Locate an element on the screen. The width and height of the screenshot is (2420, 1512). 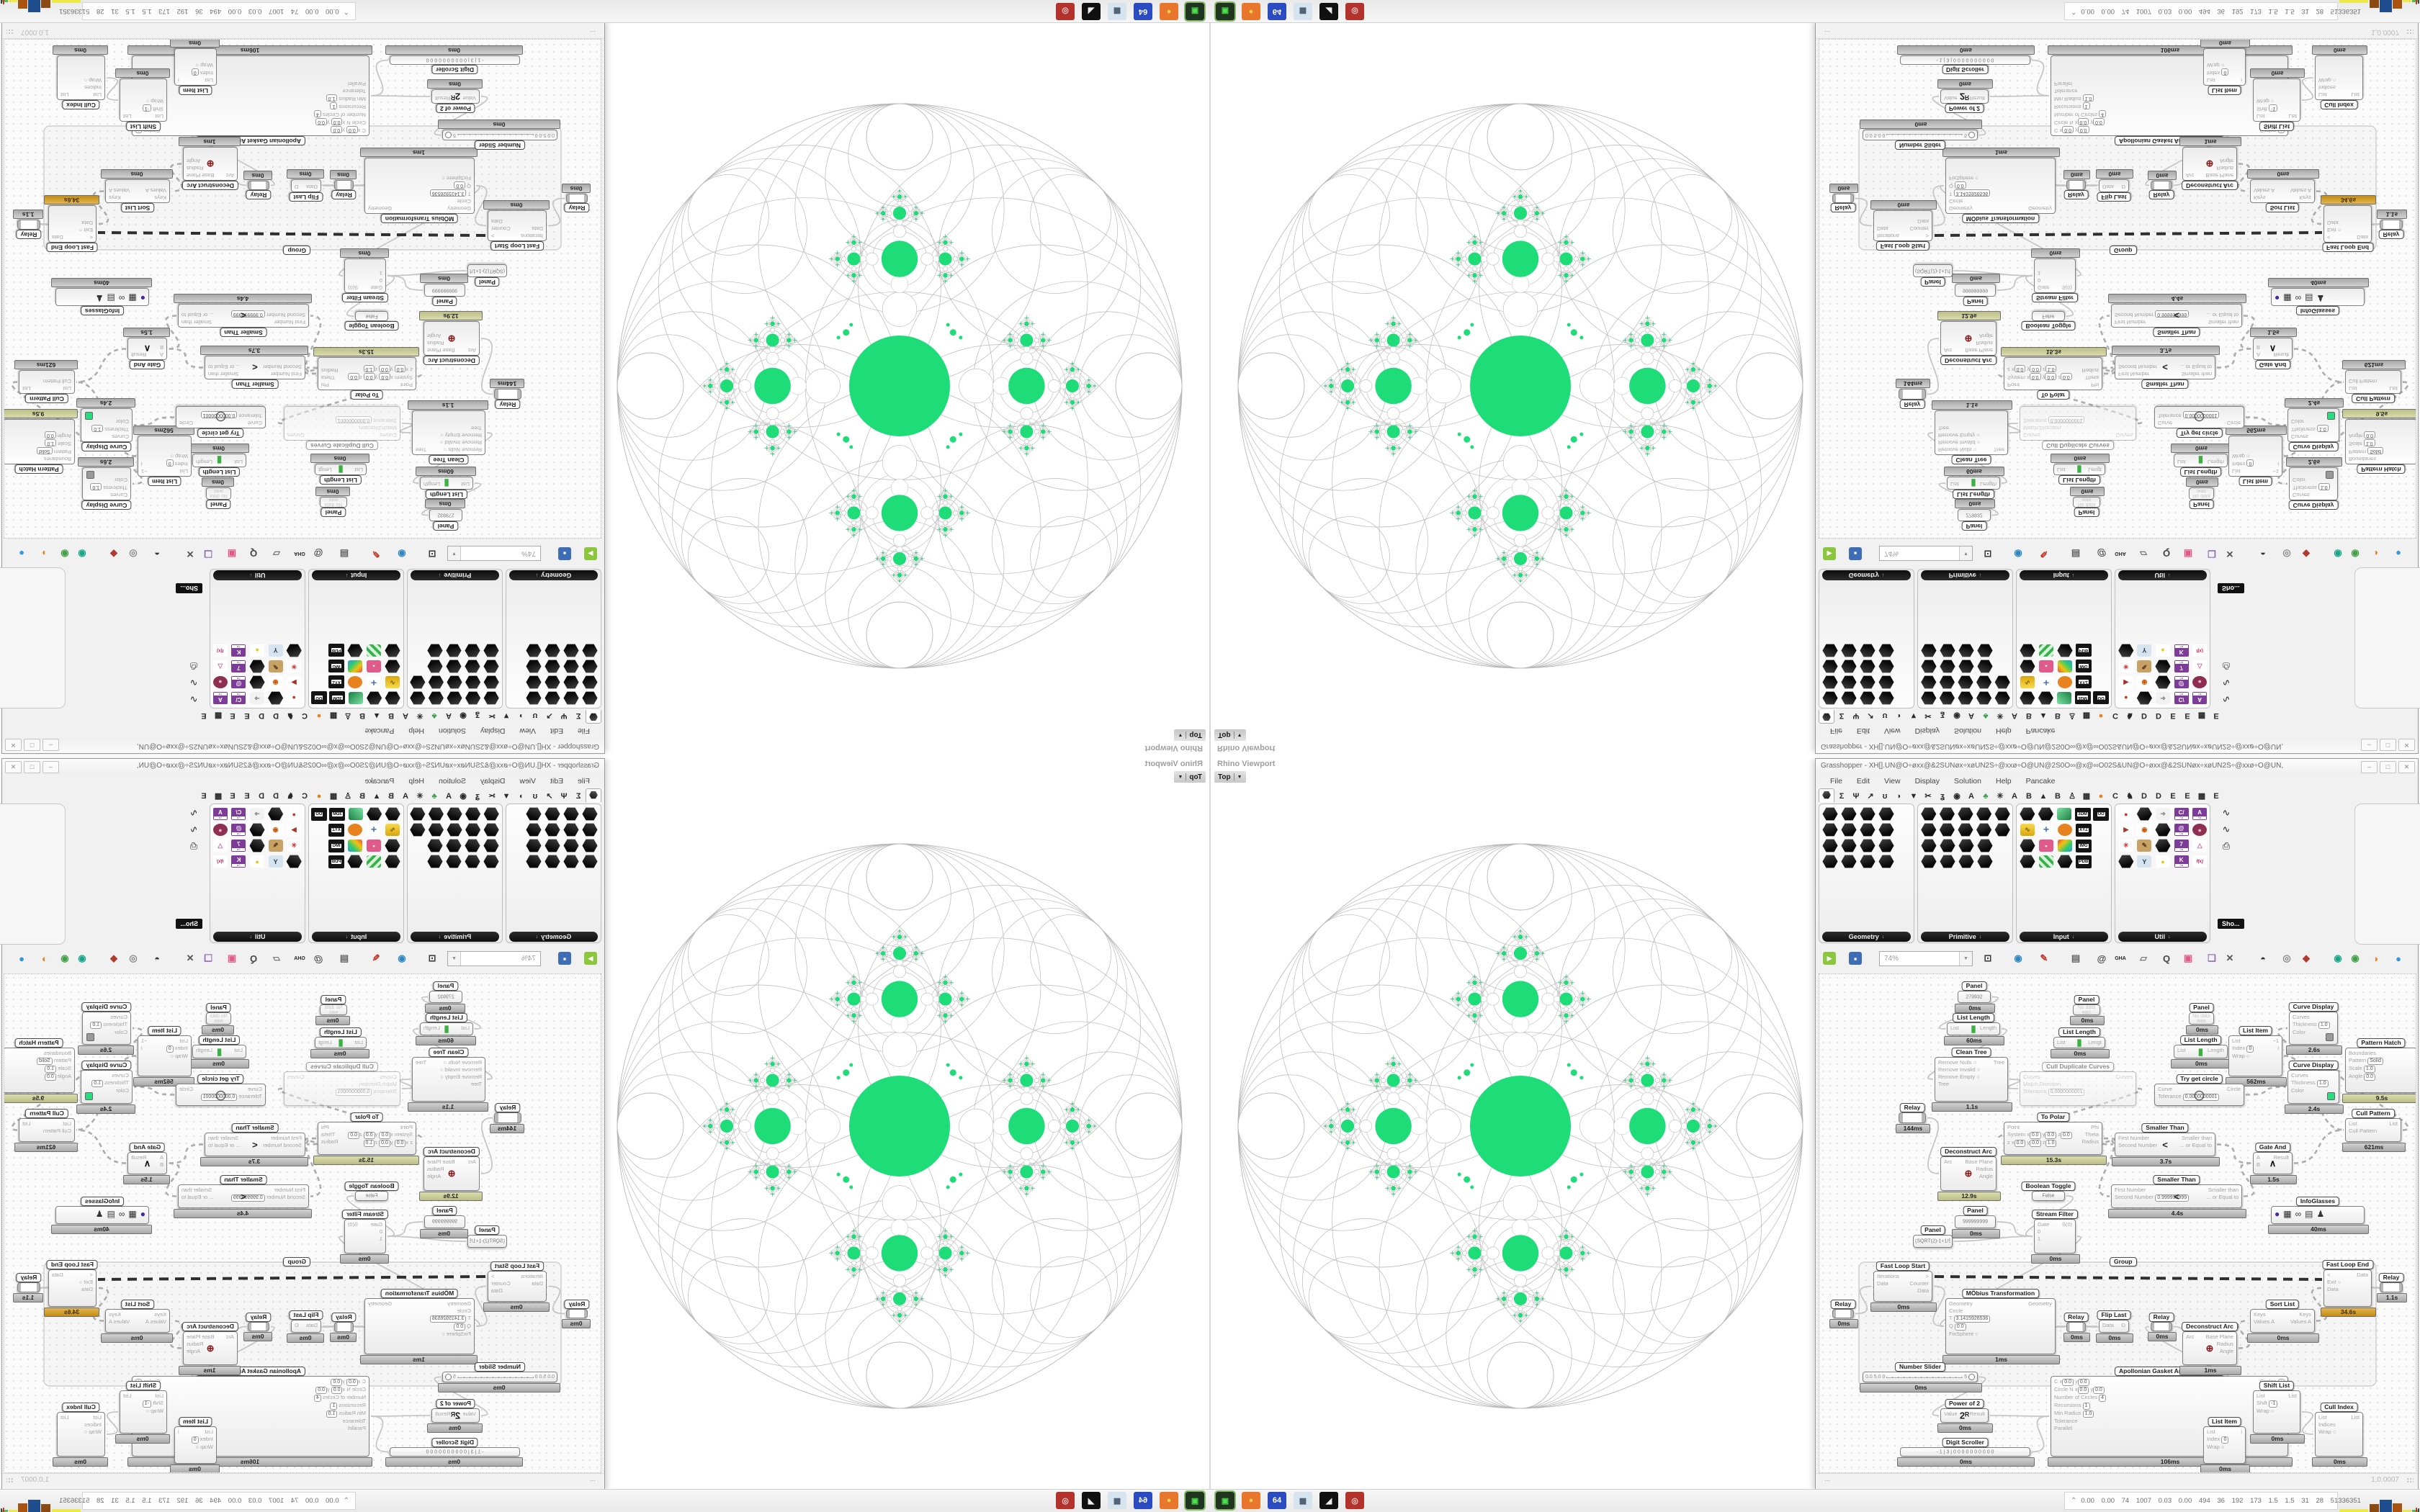
gh-node-floop_e: Fast Loop End 34.6s < Exit ○ Data Data is located at coordinates (71, 223).